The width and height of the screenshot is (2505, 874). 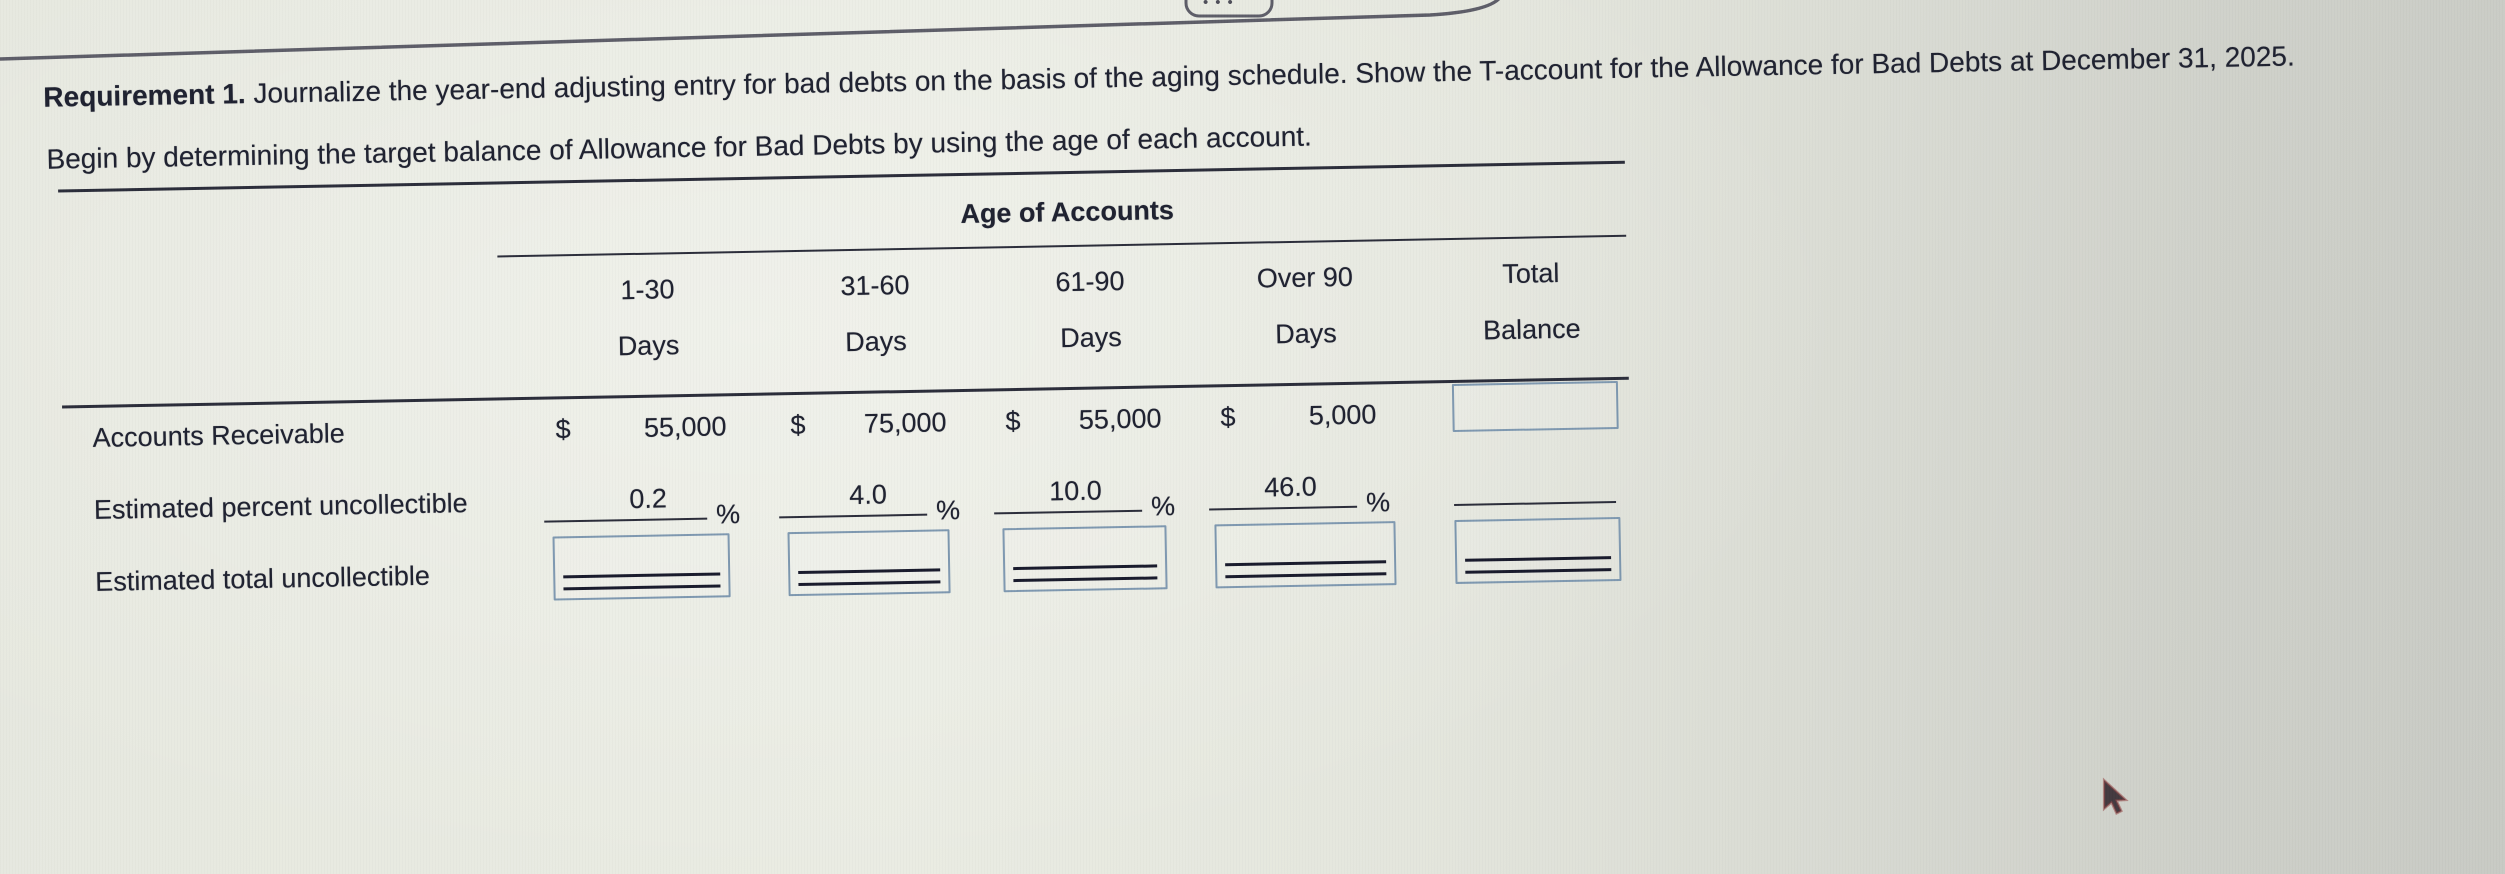 I want to click on requirement-label: Requirement 1., so click(x=144, y=95).